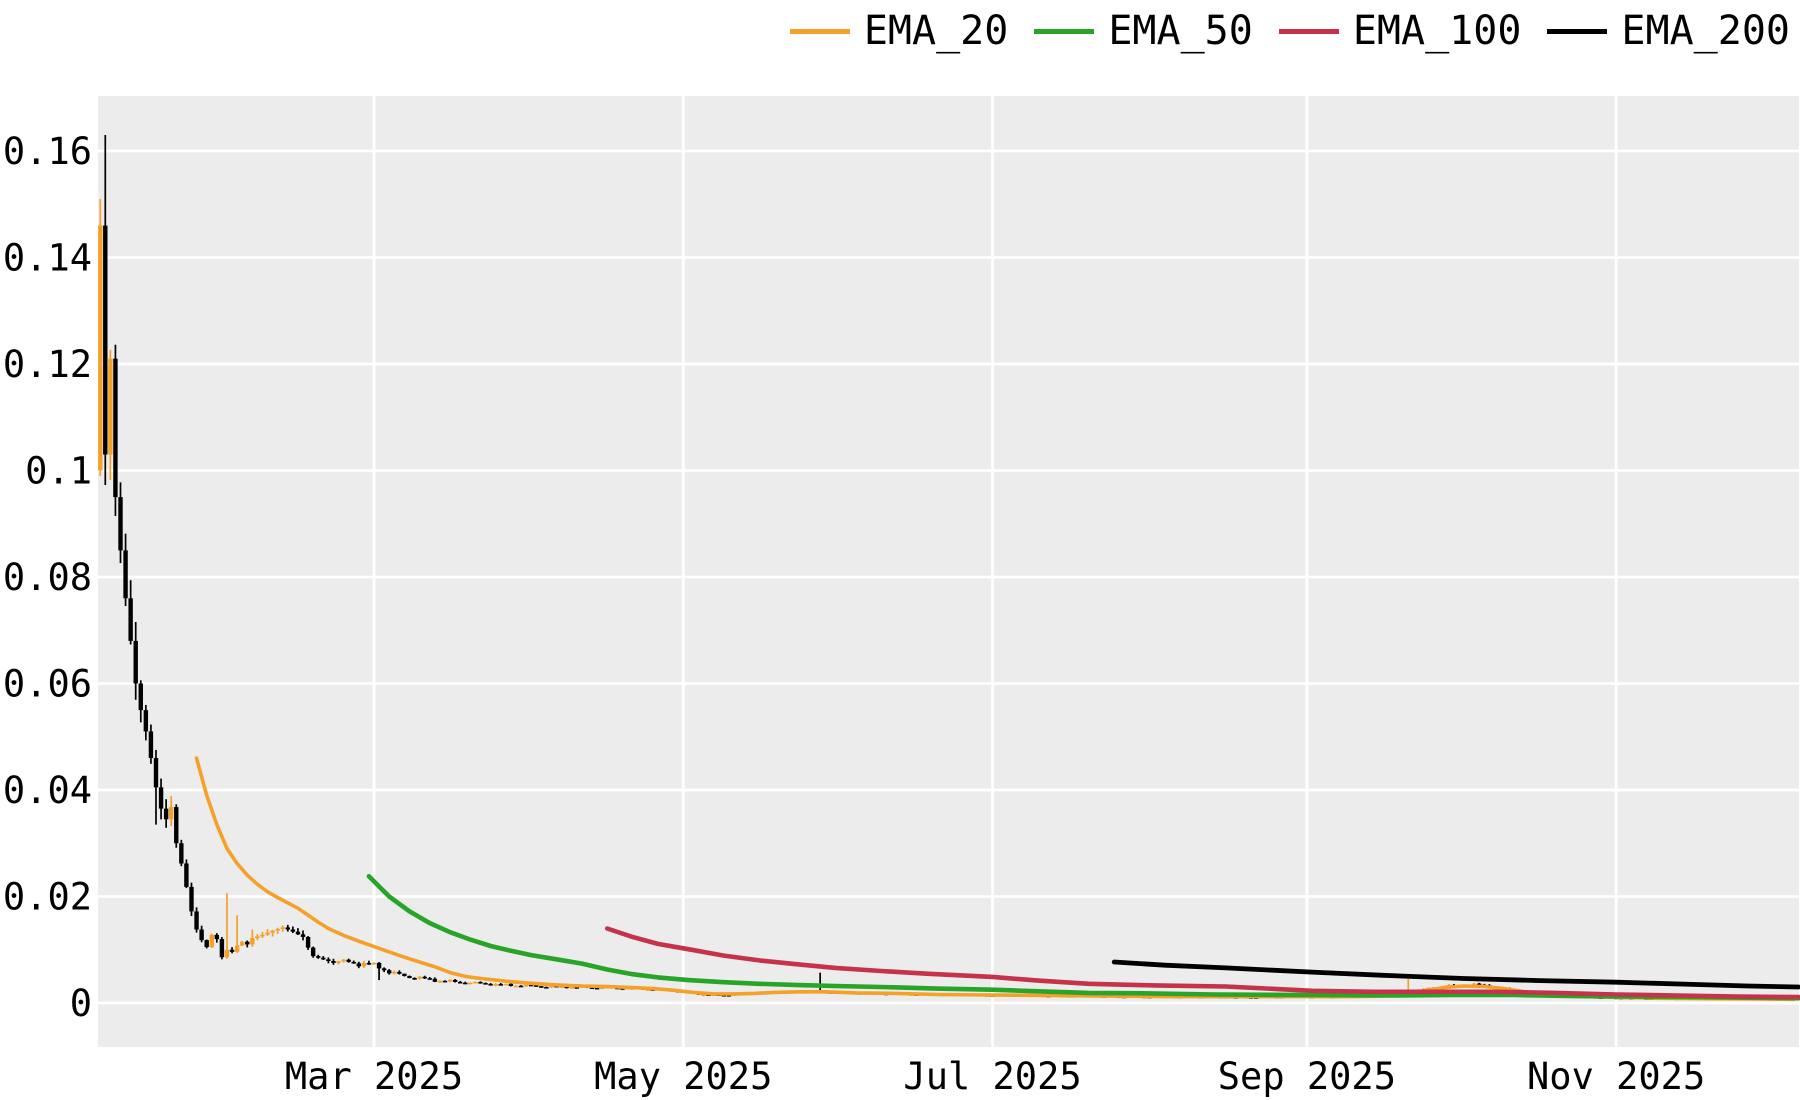 The width and height of the screenshot is (1800, 1100). I want to click on legend-label: EMA_100, so click(1437, 31).